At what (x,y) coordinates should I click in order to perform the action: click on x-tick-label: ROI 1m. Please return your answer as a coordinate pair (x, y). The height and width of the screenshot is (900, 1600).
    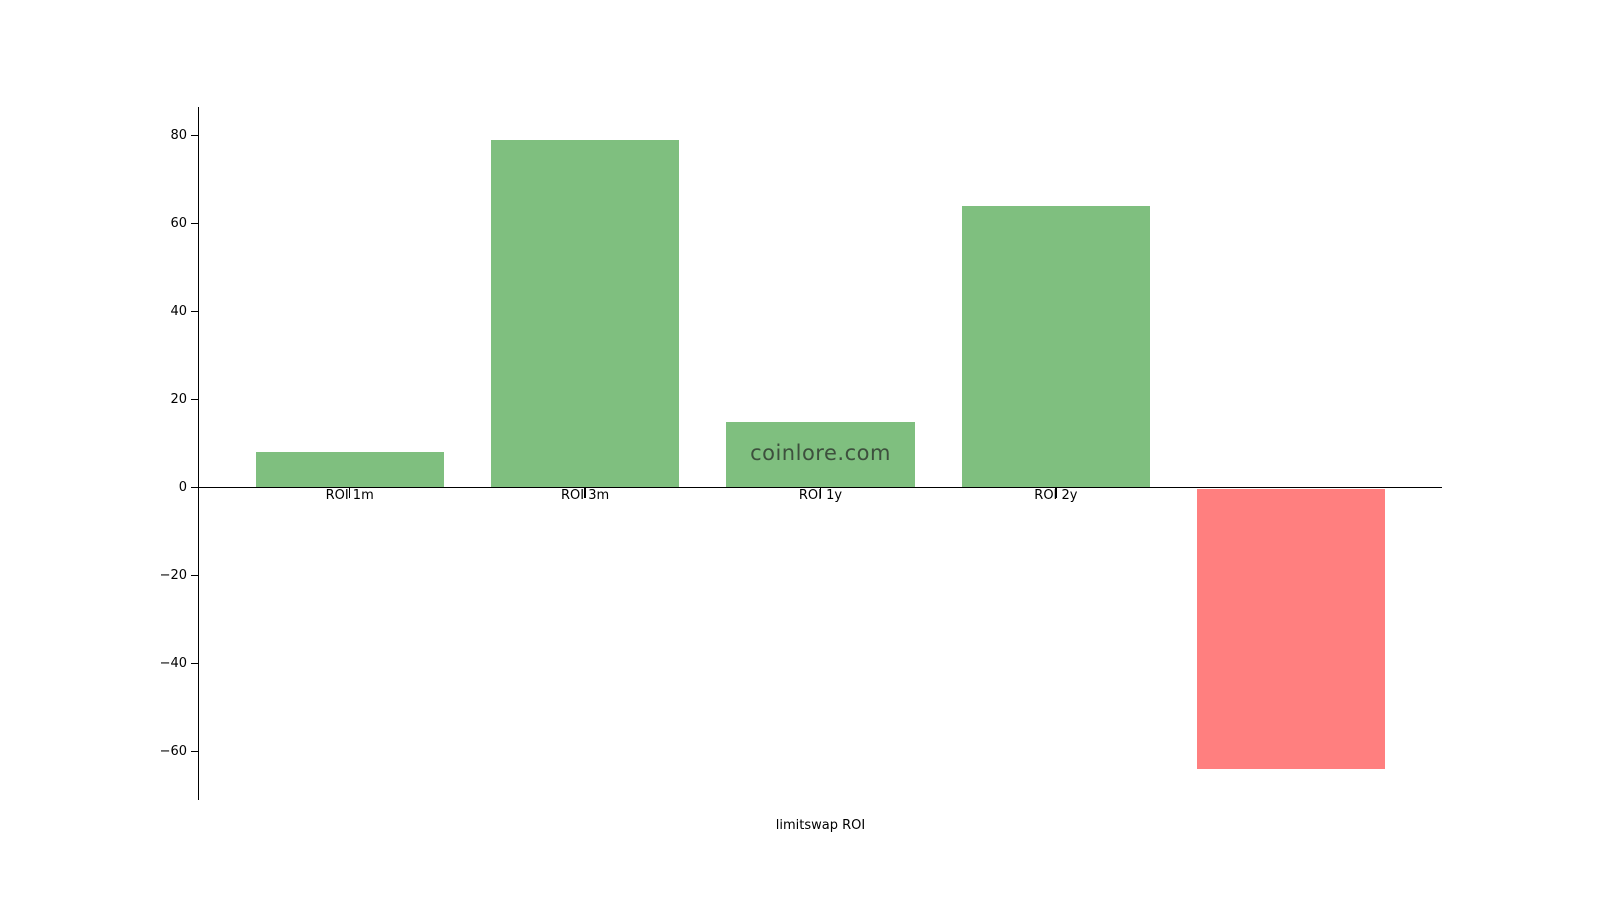
    Looking at the image, I should click on (349, 495).